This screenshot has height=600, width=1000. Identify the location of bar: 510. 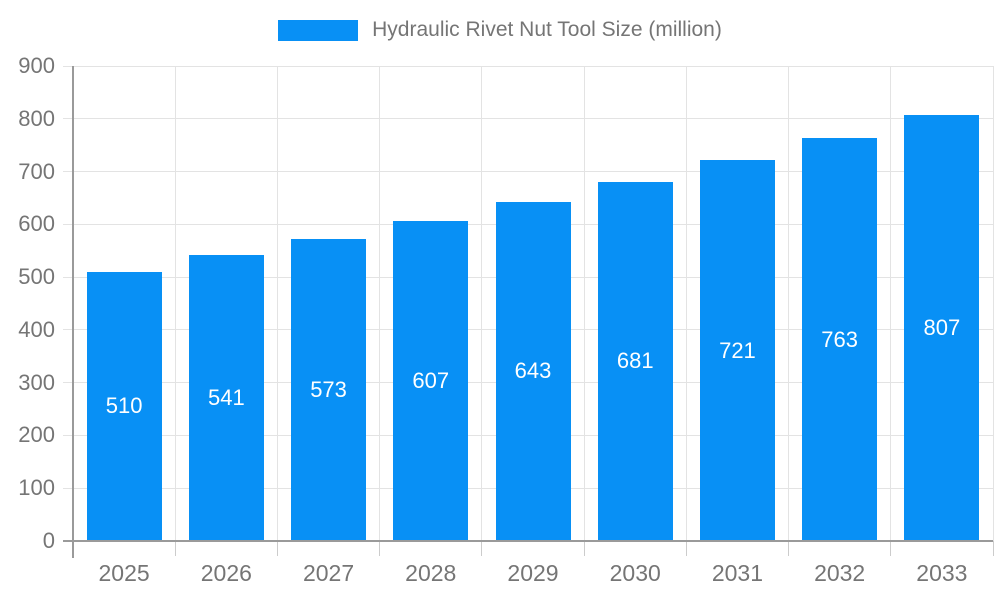
(124, 406).